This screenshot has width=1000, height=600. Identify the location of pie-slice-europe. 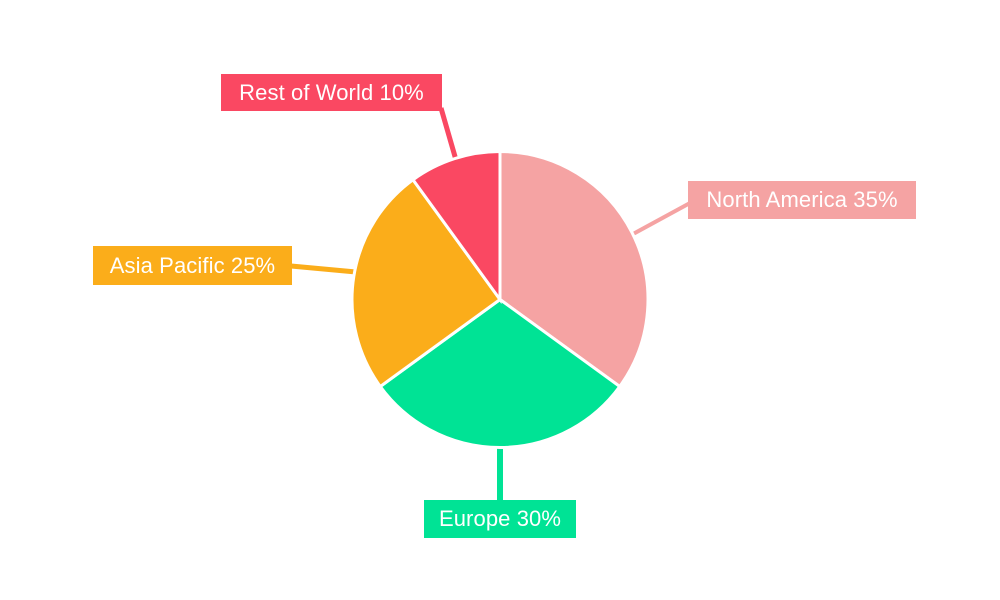
(500, 373).